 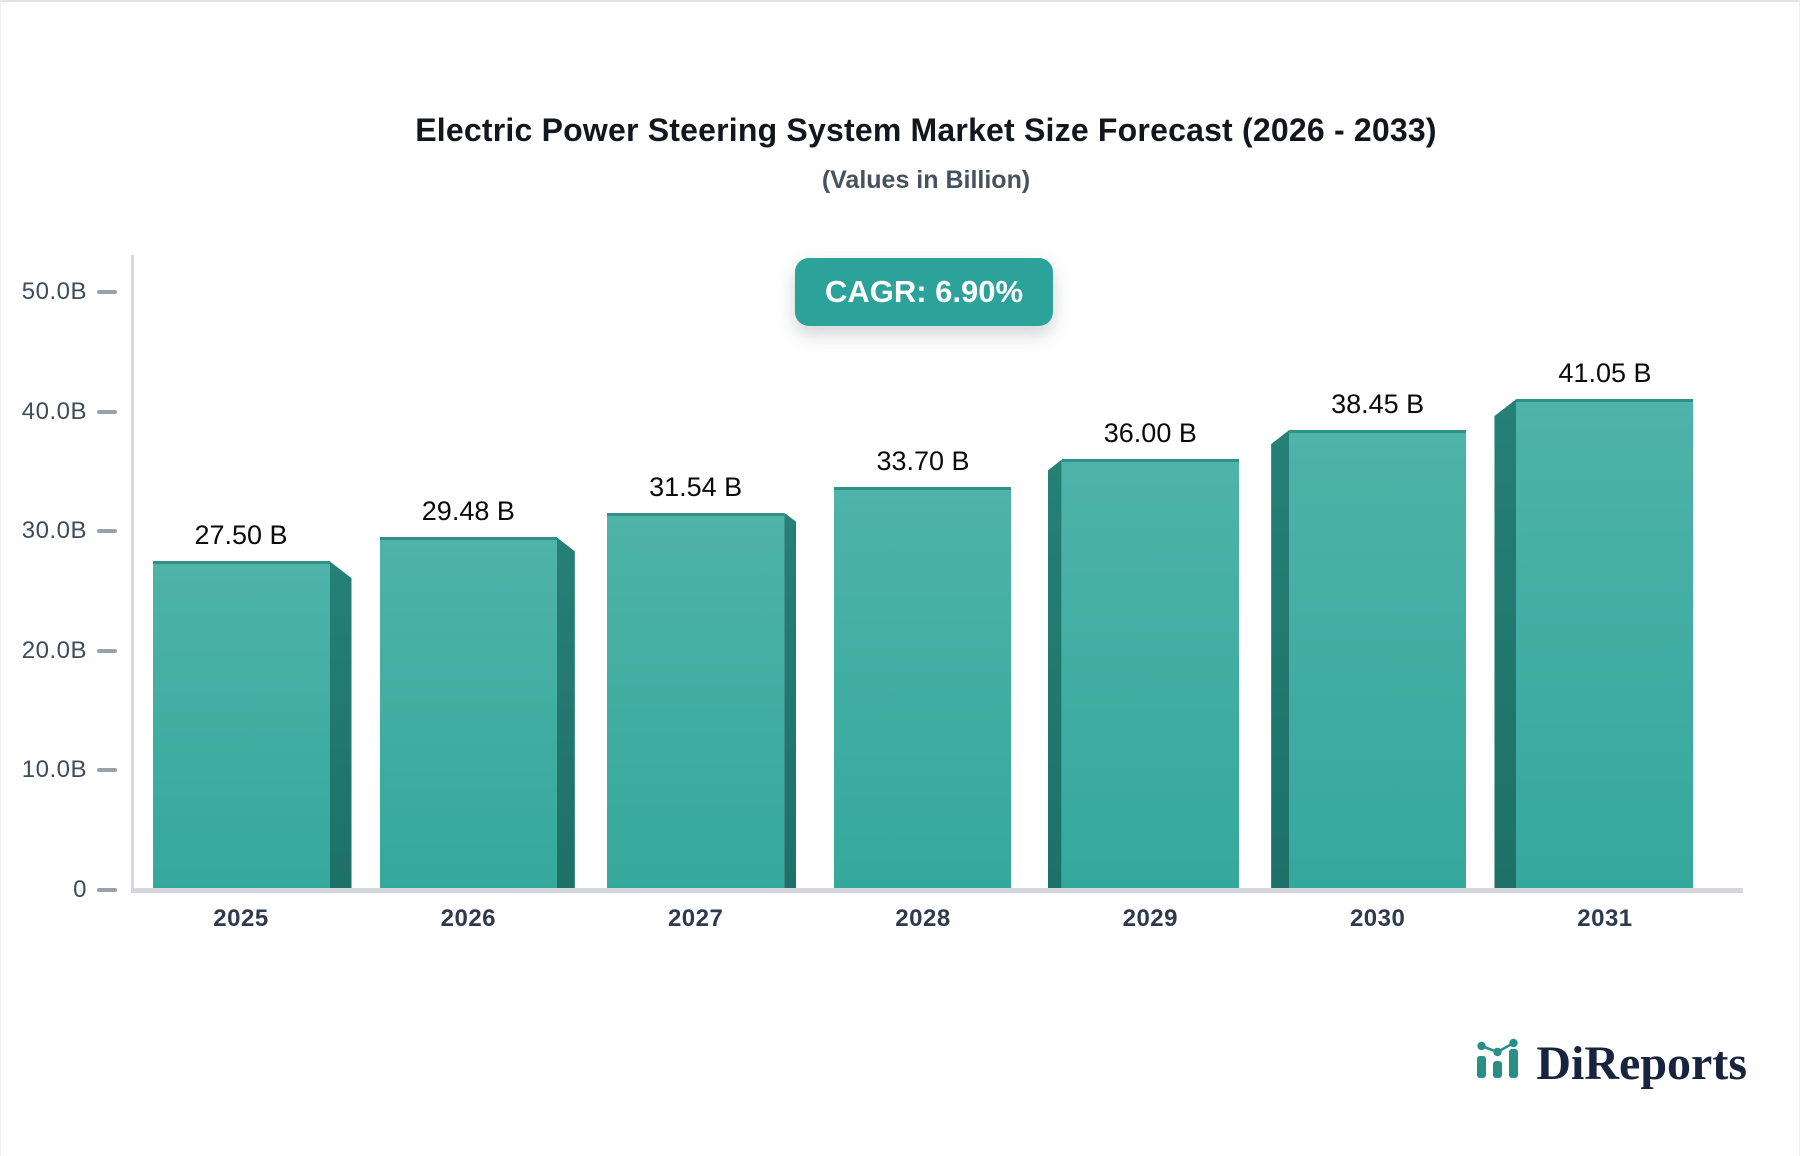 What do you see at coordinates (468, 918) in the screenshot?
I see `x-tick-label: 2026` at bounding box center [468, 918].